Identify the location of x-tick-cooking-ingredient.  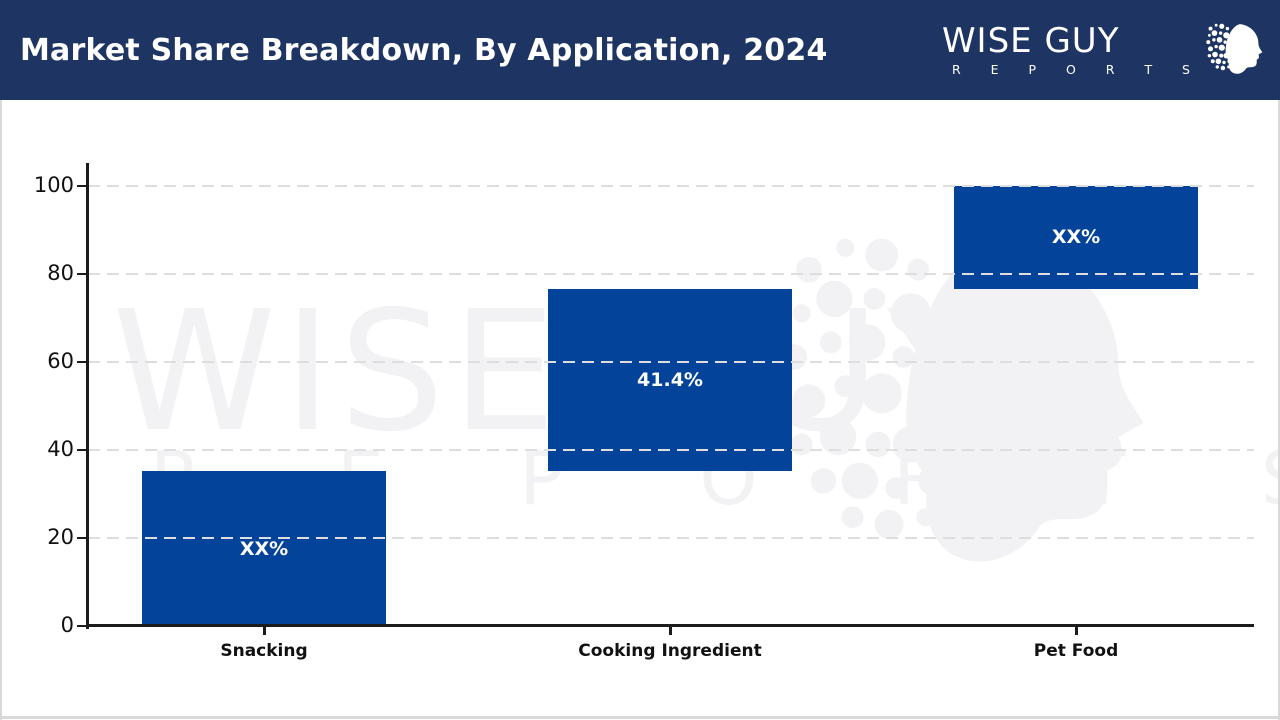
(670, 631).